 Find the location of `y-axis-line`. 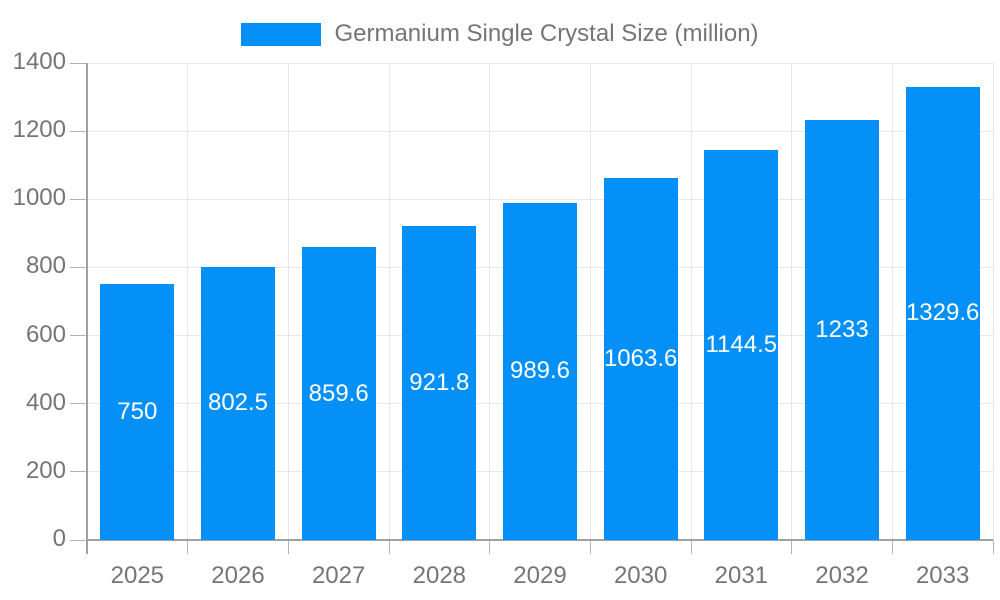

y-axis-line is located at coordinates (87, 308).